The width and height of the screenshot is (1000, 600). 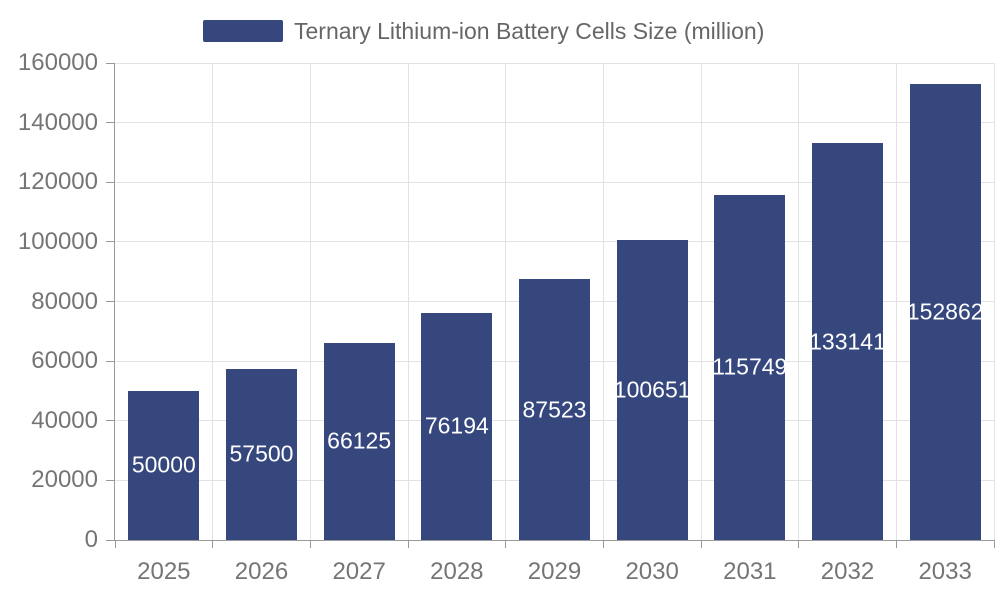 What do you see at coordinates (652, 571) in the screenshot?
I see `x-axis-label: 2030` at bounding box center [652, 571].